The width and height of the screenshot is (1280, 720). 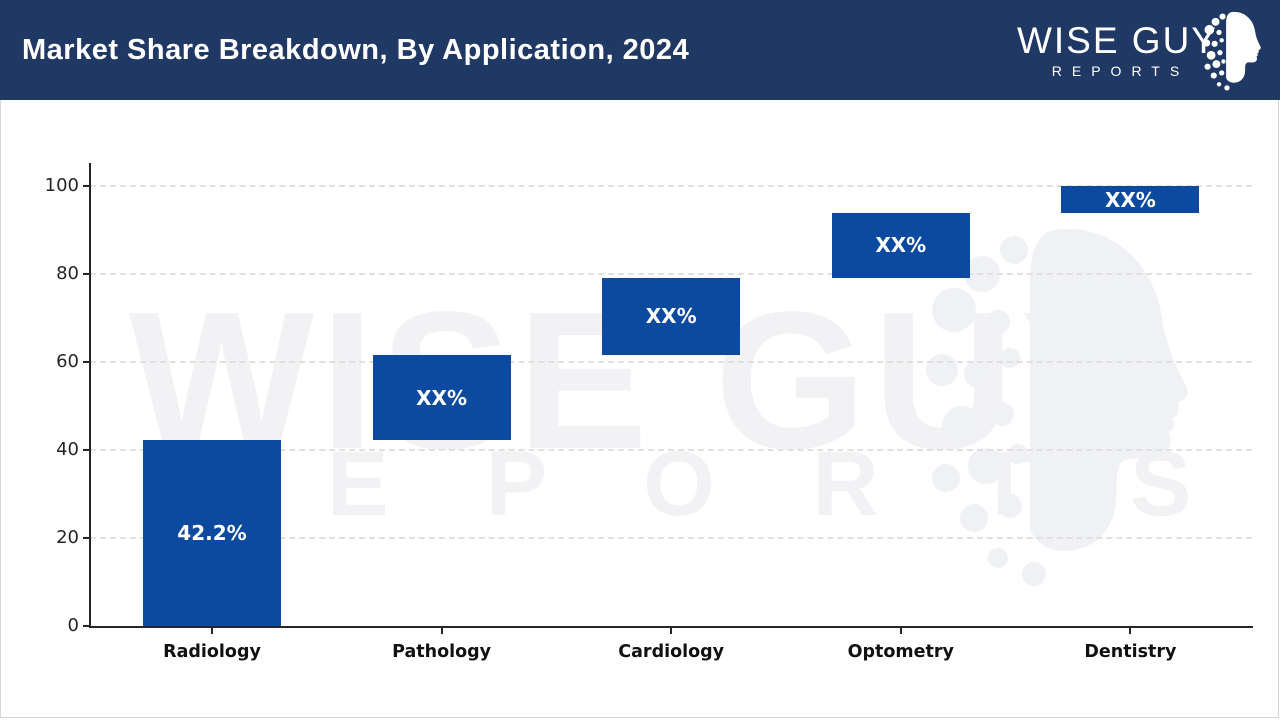 What do you see at coordinates (1130, 652) in the screenshot?
I see `x-tick-label-dentistry: Dentistry` at bounding box center [1130, 652].